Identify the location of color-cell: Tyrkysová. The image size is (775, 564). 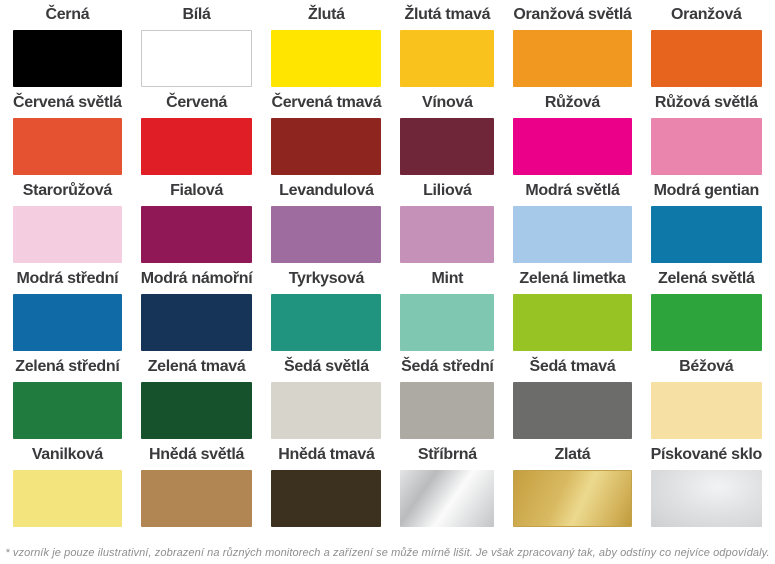
(326, 308).